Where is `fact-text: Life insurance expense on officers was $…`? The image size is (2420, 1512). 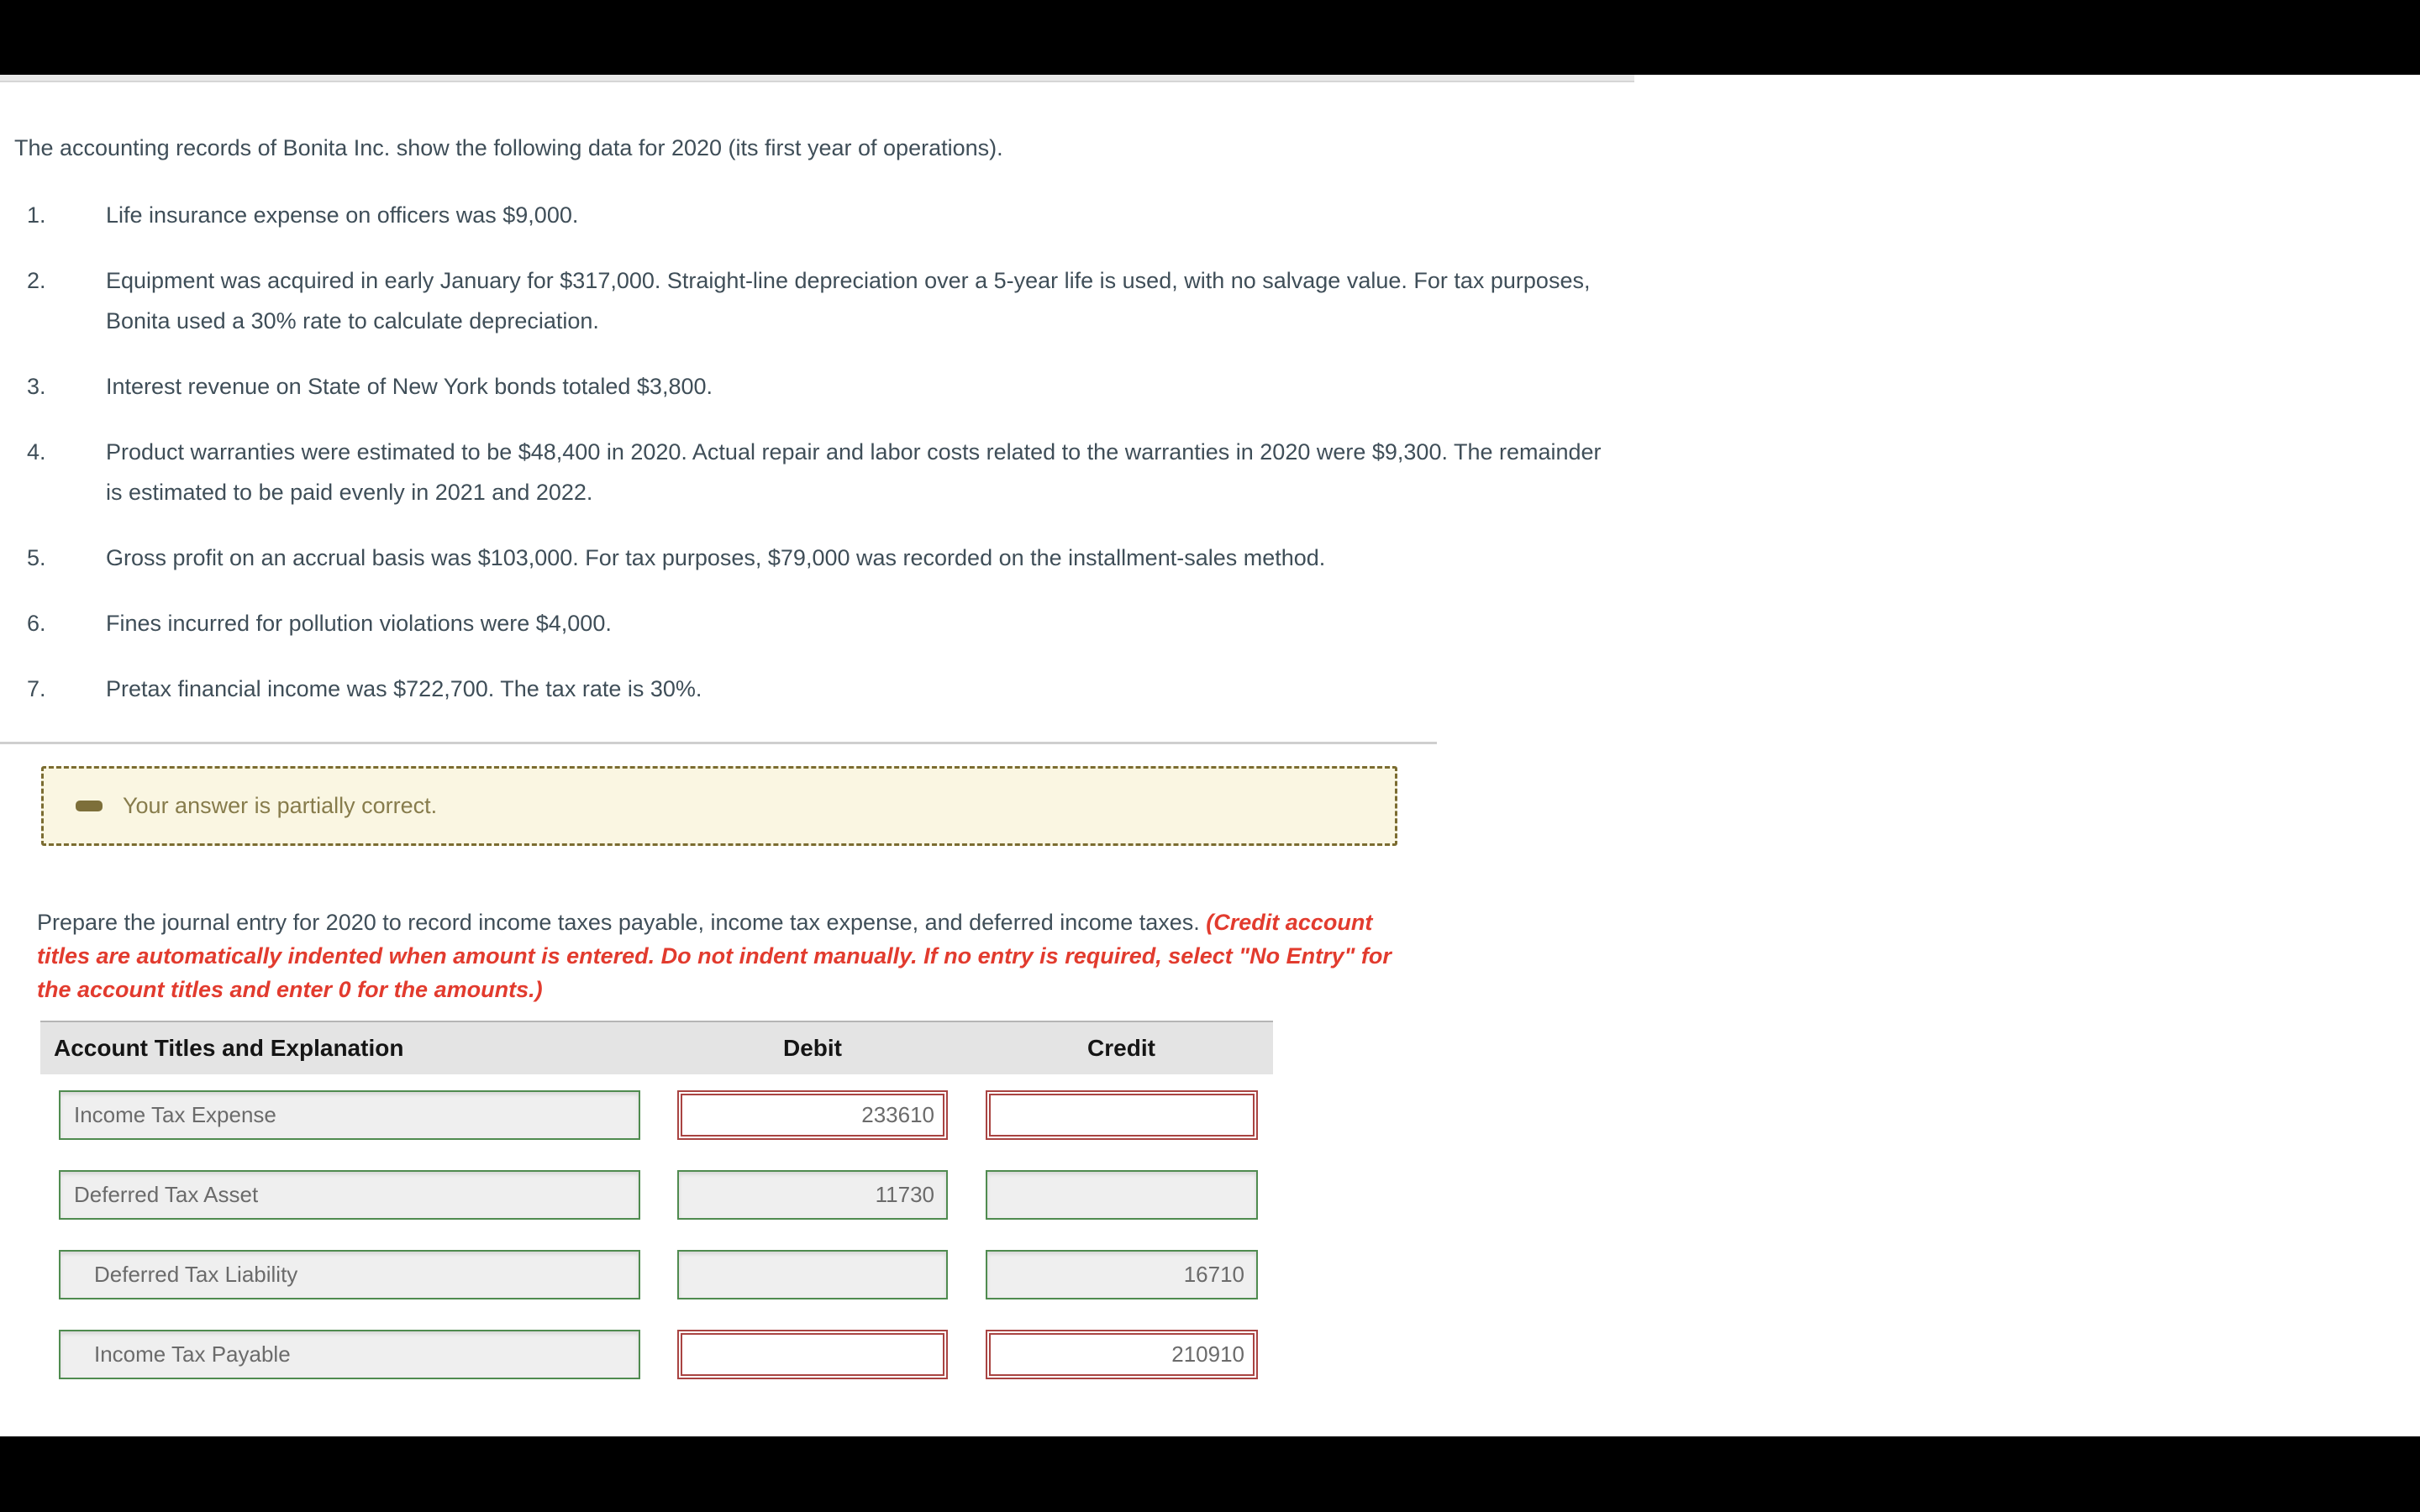 fact-text: Life insurance expense on officers was $… is located at coordinates (342, 215).